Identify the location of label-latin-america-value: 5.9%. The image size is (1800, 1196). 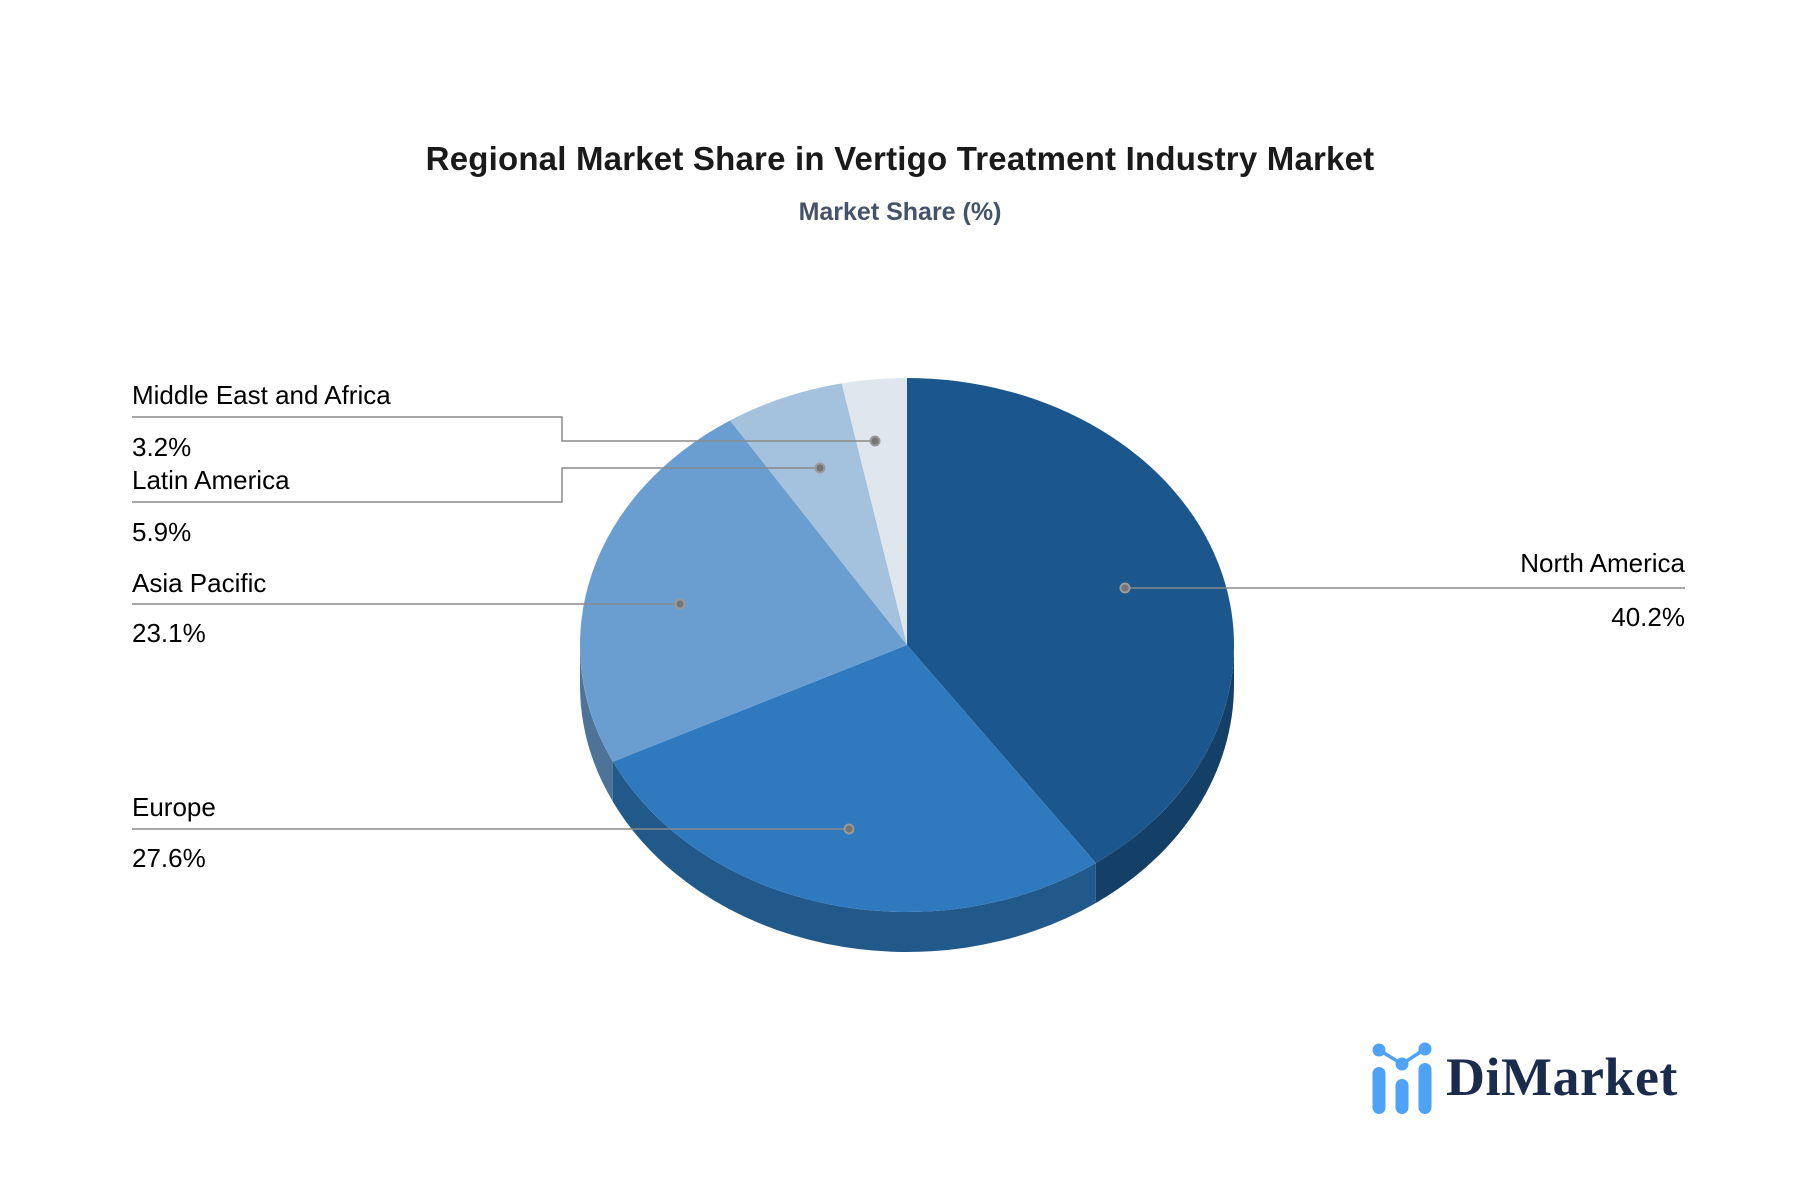
(162, 532).